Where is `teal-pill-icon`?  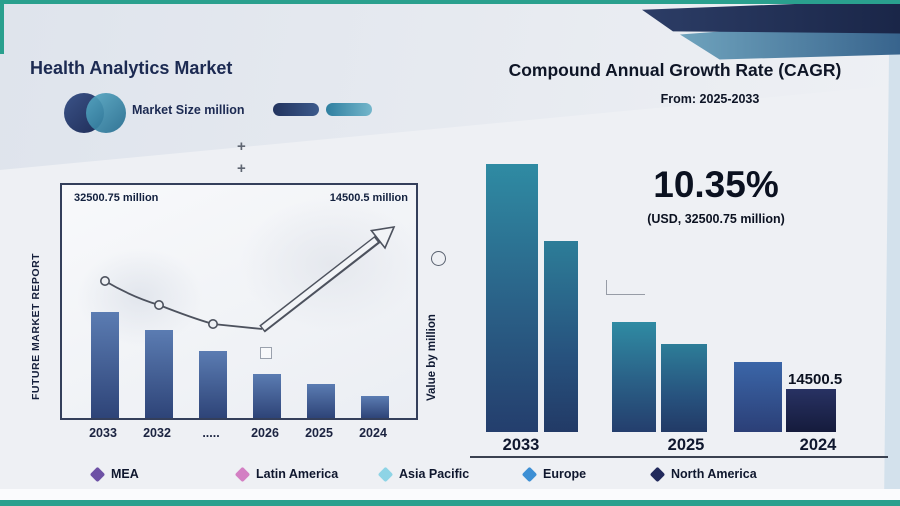
teal-pill-icon is located at coordinates (349, 109).